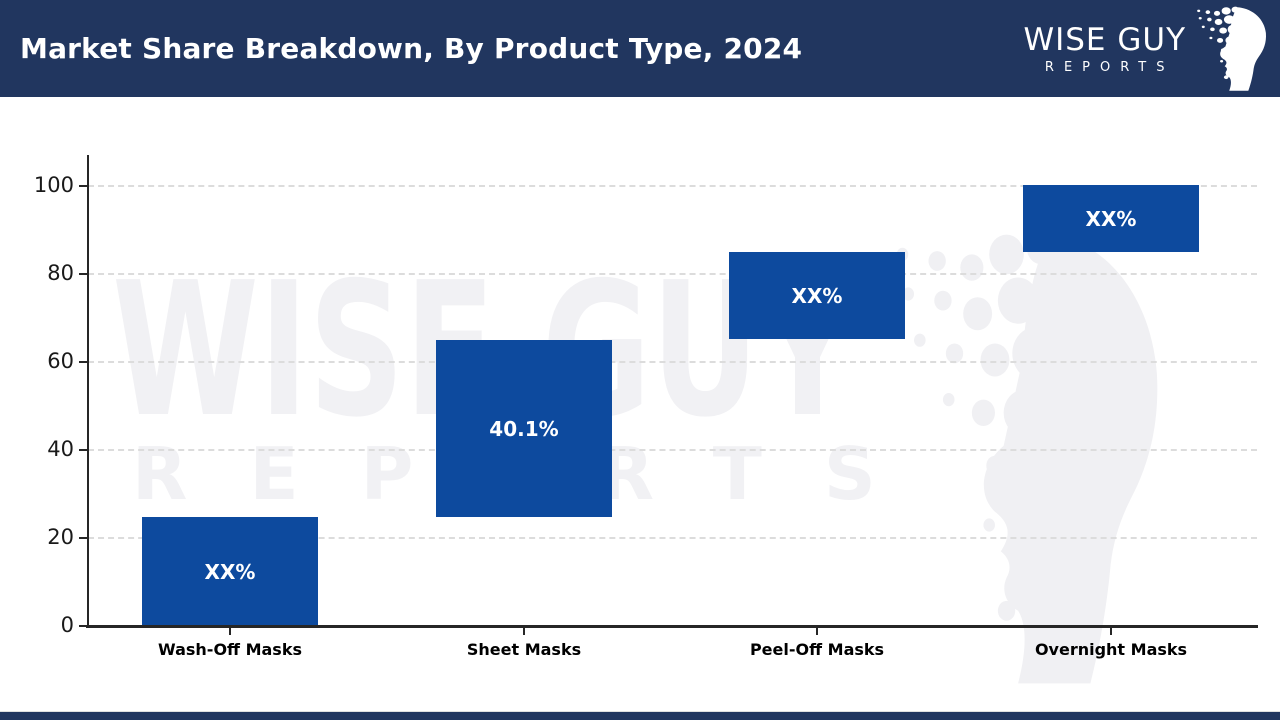 The height and width of the screenshot is (720, 1280). Describe the element at coordinates (88, 391) in the screenshot. I see `y-axis-line` at that location.